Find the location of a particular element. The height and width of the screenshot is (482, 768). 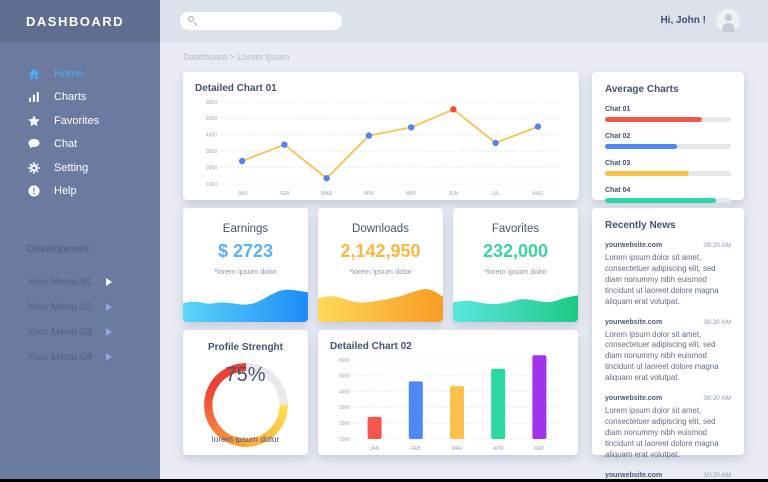

bar-chart: 1000 2000 3000 4000 5000 6000 JAN FEB MAR APR MAY is located at coordinates (449, 403).